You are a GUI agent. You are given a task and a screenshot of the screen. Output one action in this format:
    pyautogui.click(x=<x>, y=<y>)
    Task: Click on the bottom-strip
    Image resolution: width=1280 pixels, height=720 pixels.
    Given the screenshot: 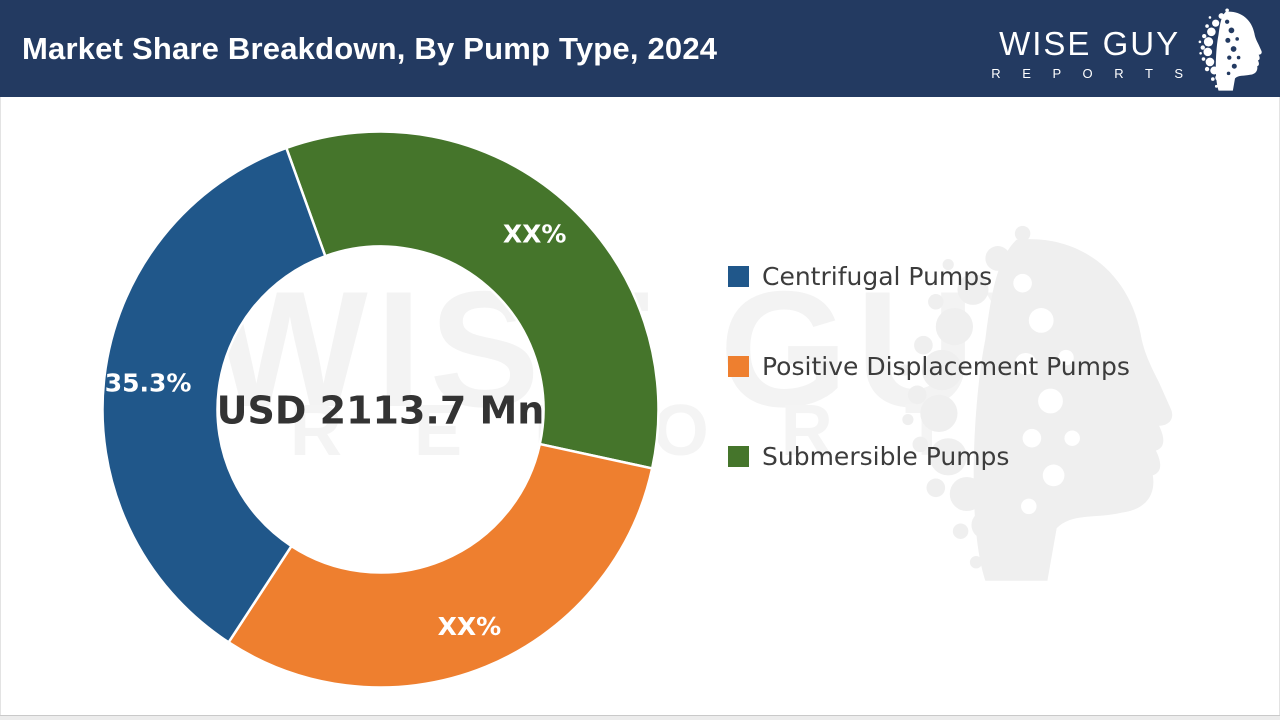 What is the action you would take?
    pyautogui.click(x=640, y=717)
    